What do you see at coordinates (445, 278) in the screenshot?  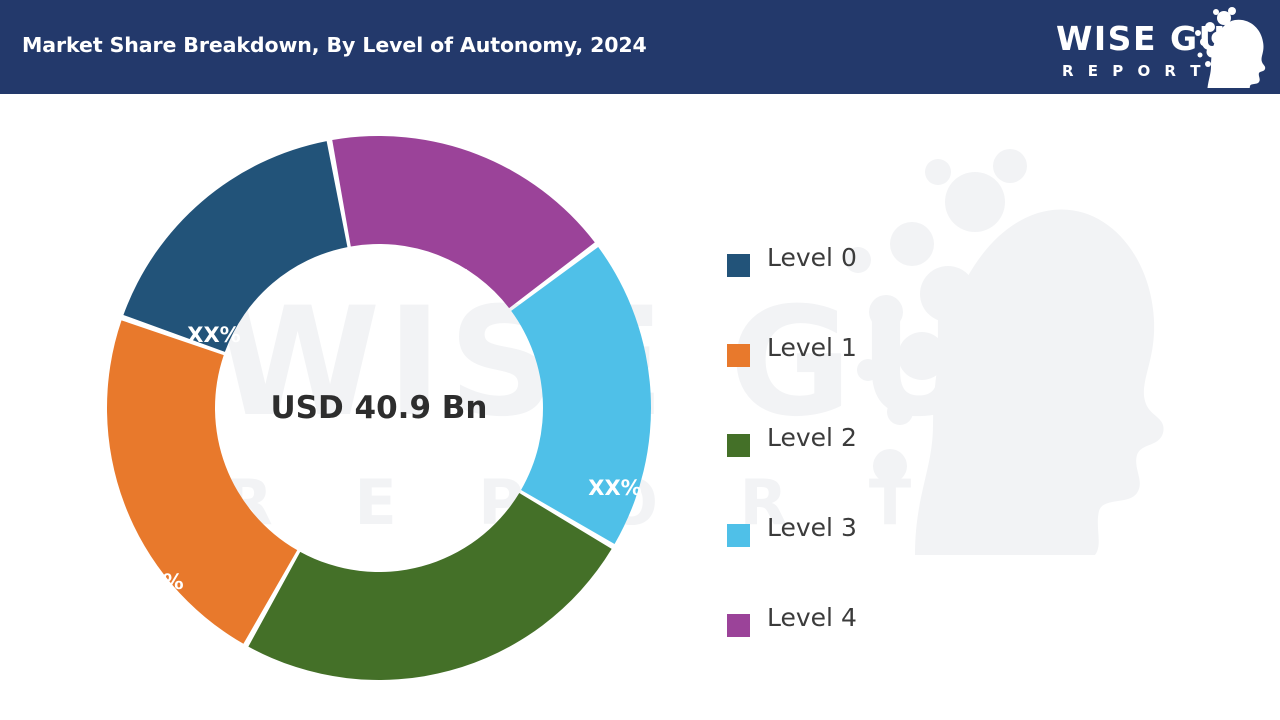 I see `slice-label-level-4: XX%` at bounding box center [445, 278].